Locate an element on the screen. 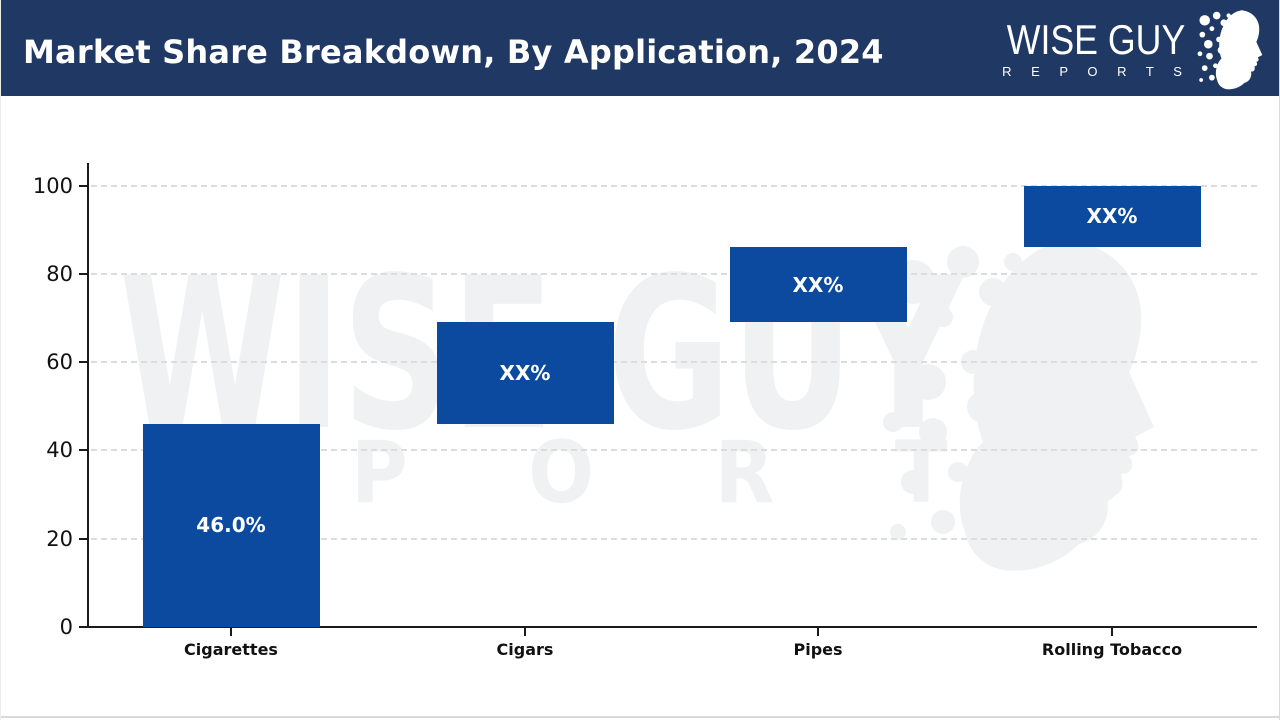 Image resolution: width=1280 pixels, height=720 pixels. bar-pipes: XX% is located at coordinates (818, 285).